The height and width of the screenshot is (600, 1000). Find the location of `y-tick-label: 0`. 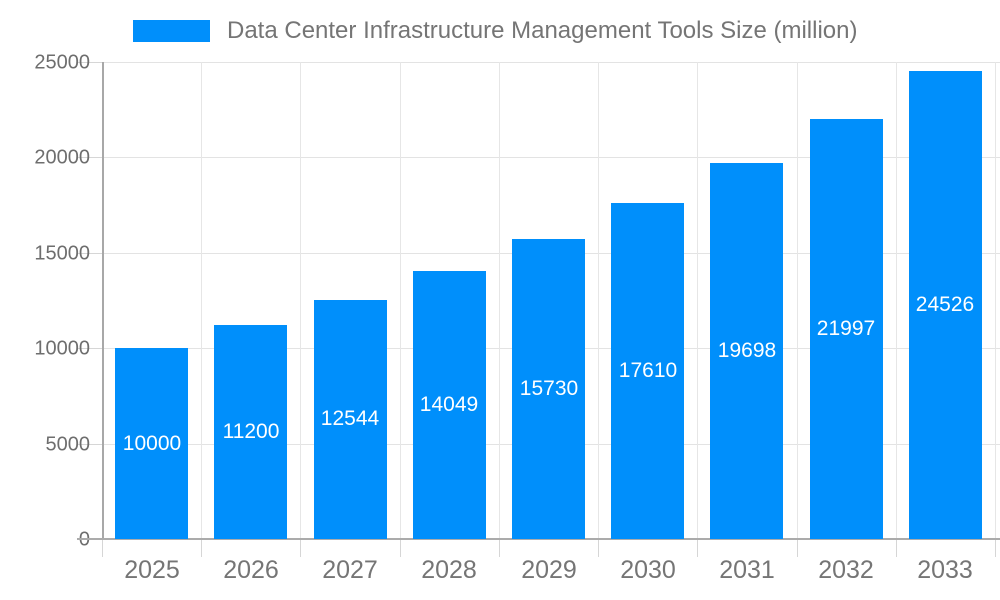

y-tick-label: 0 is located at coordinates (45, 540).